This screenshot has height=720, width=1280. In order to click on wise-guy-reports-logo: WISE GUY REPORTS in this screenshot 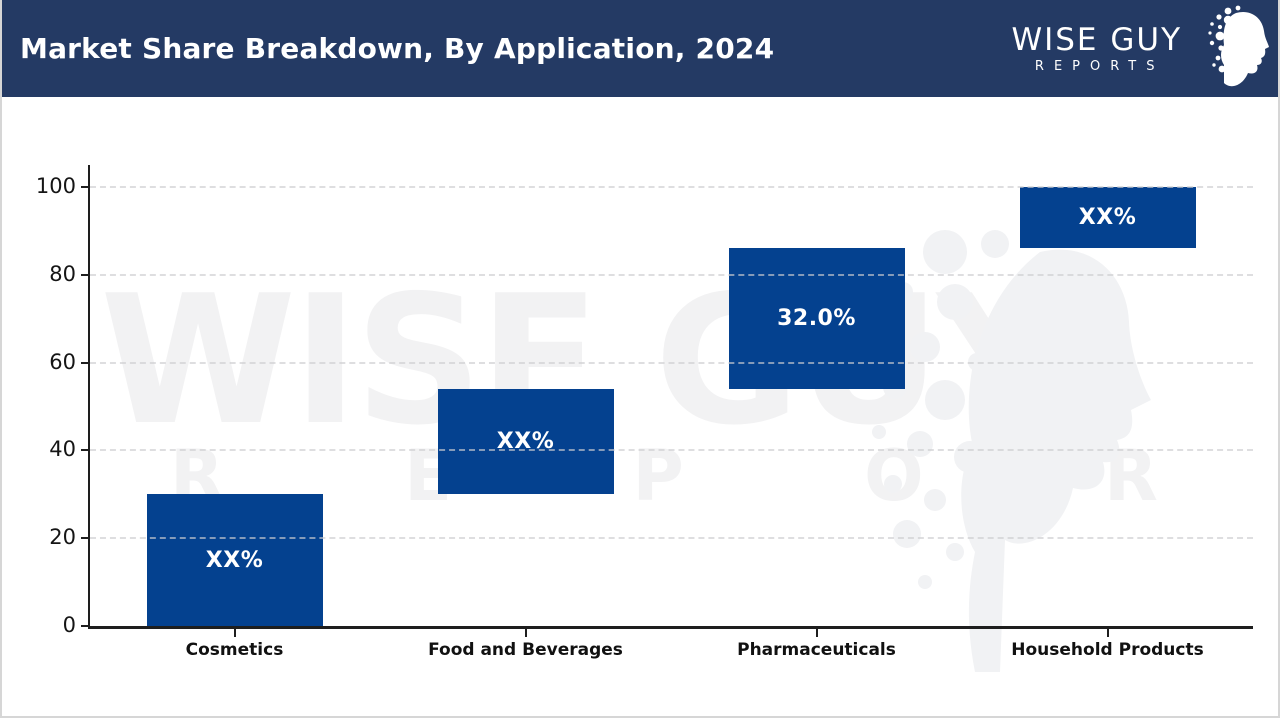, I will do `click(1141, 49)`.